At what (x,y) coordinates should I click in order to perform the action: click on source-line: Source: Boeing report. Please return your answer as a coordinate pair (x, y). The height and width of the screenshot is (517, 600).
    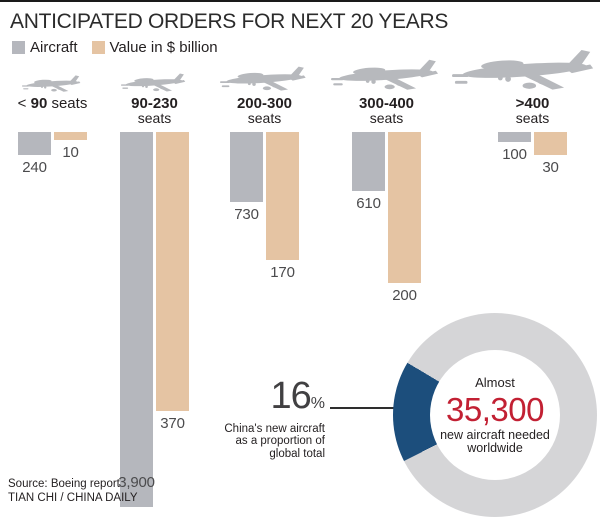
    Looking at the image, I should click on (64, 484).